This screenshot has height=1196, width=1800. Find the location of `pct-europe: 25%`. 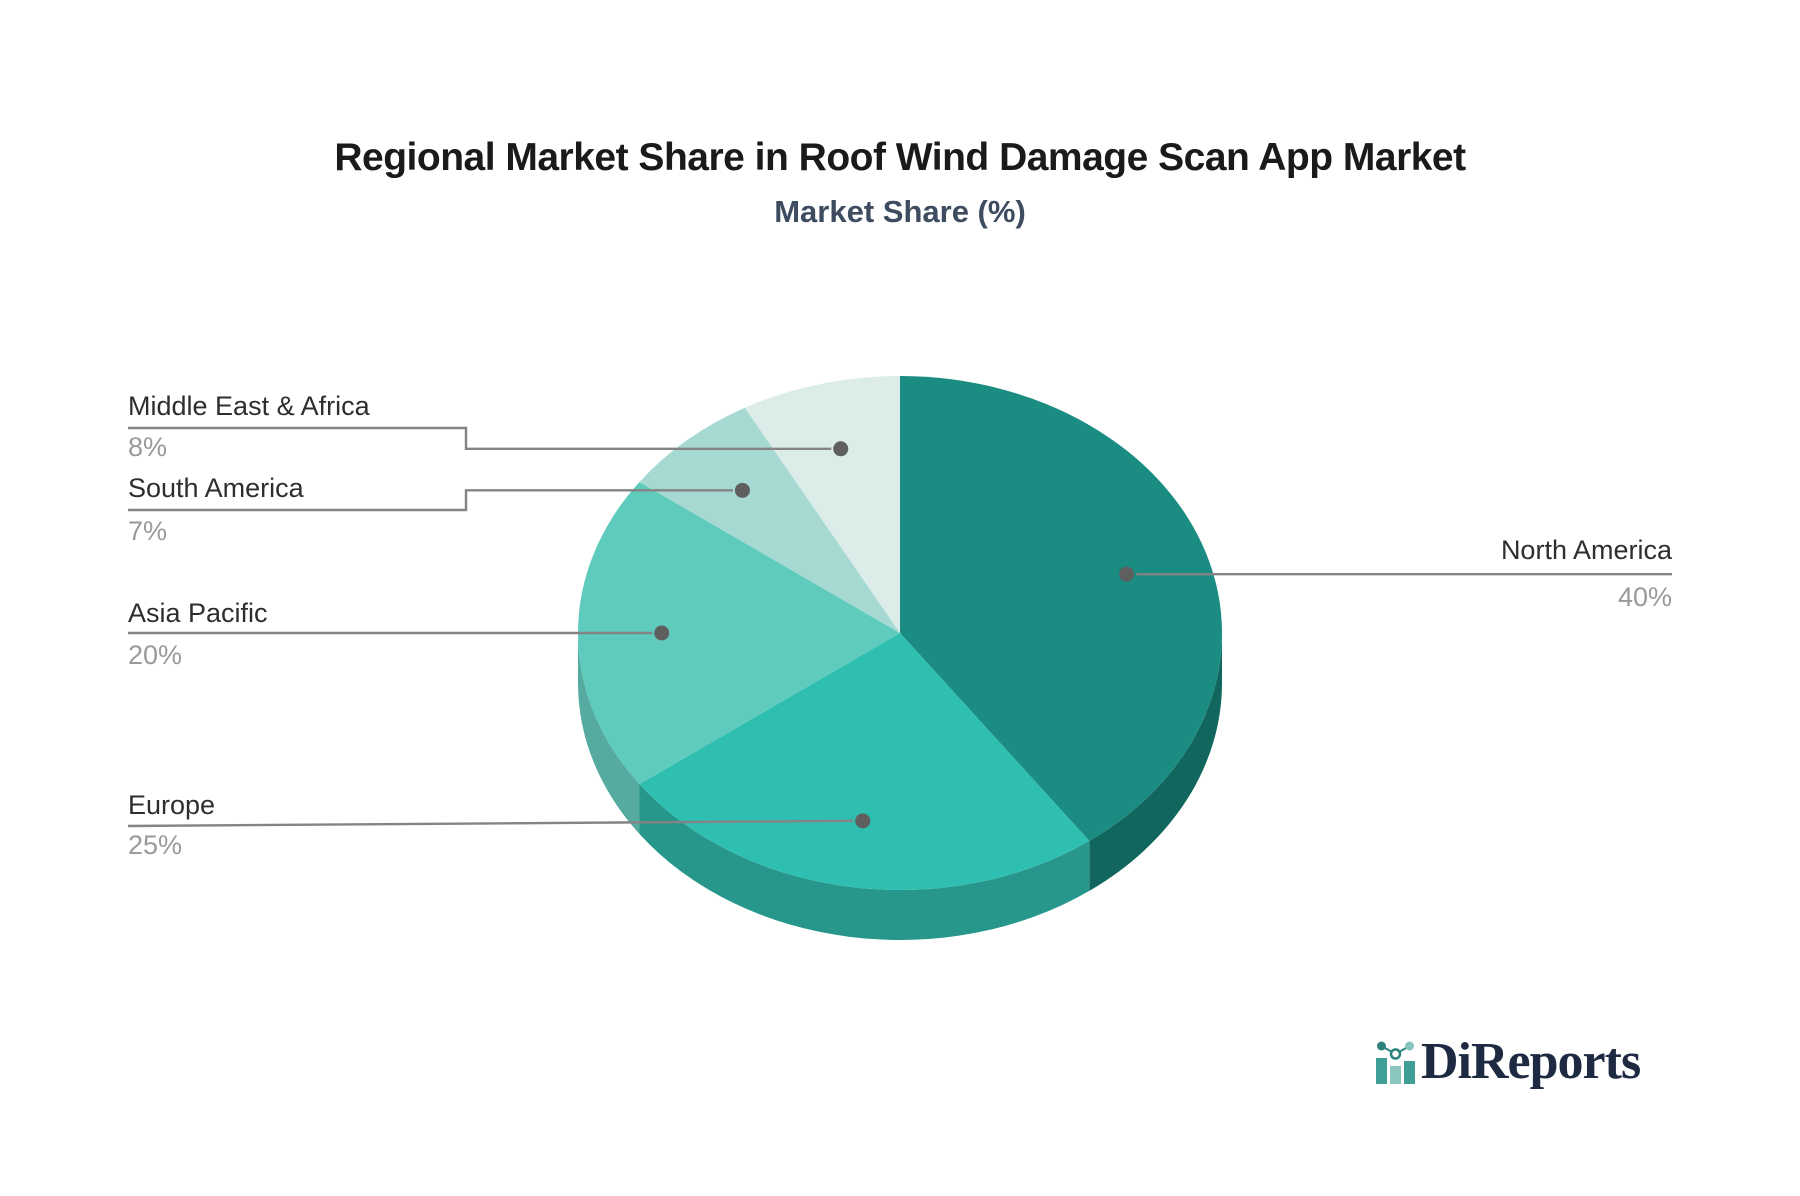

pct-europe: 25% is located at coordinates (155, 845).